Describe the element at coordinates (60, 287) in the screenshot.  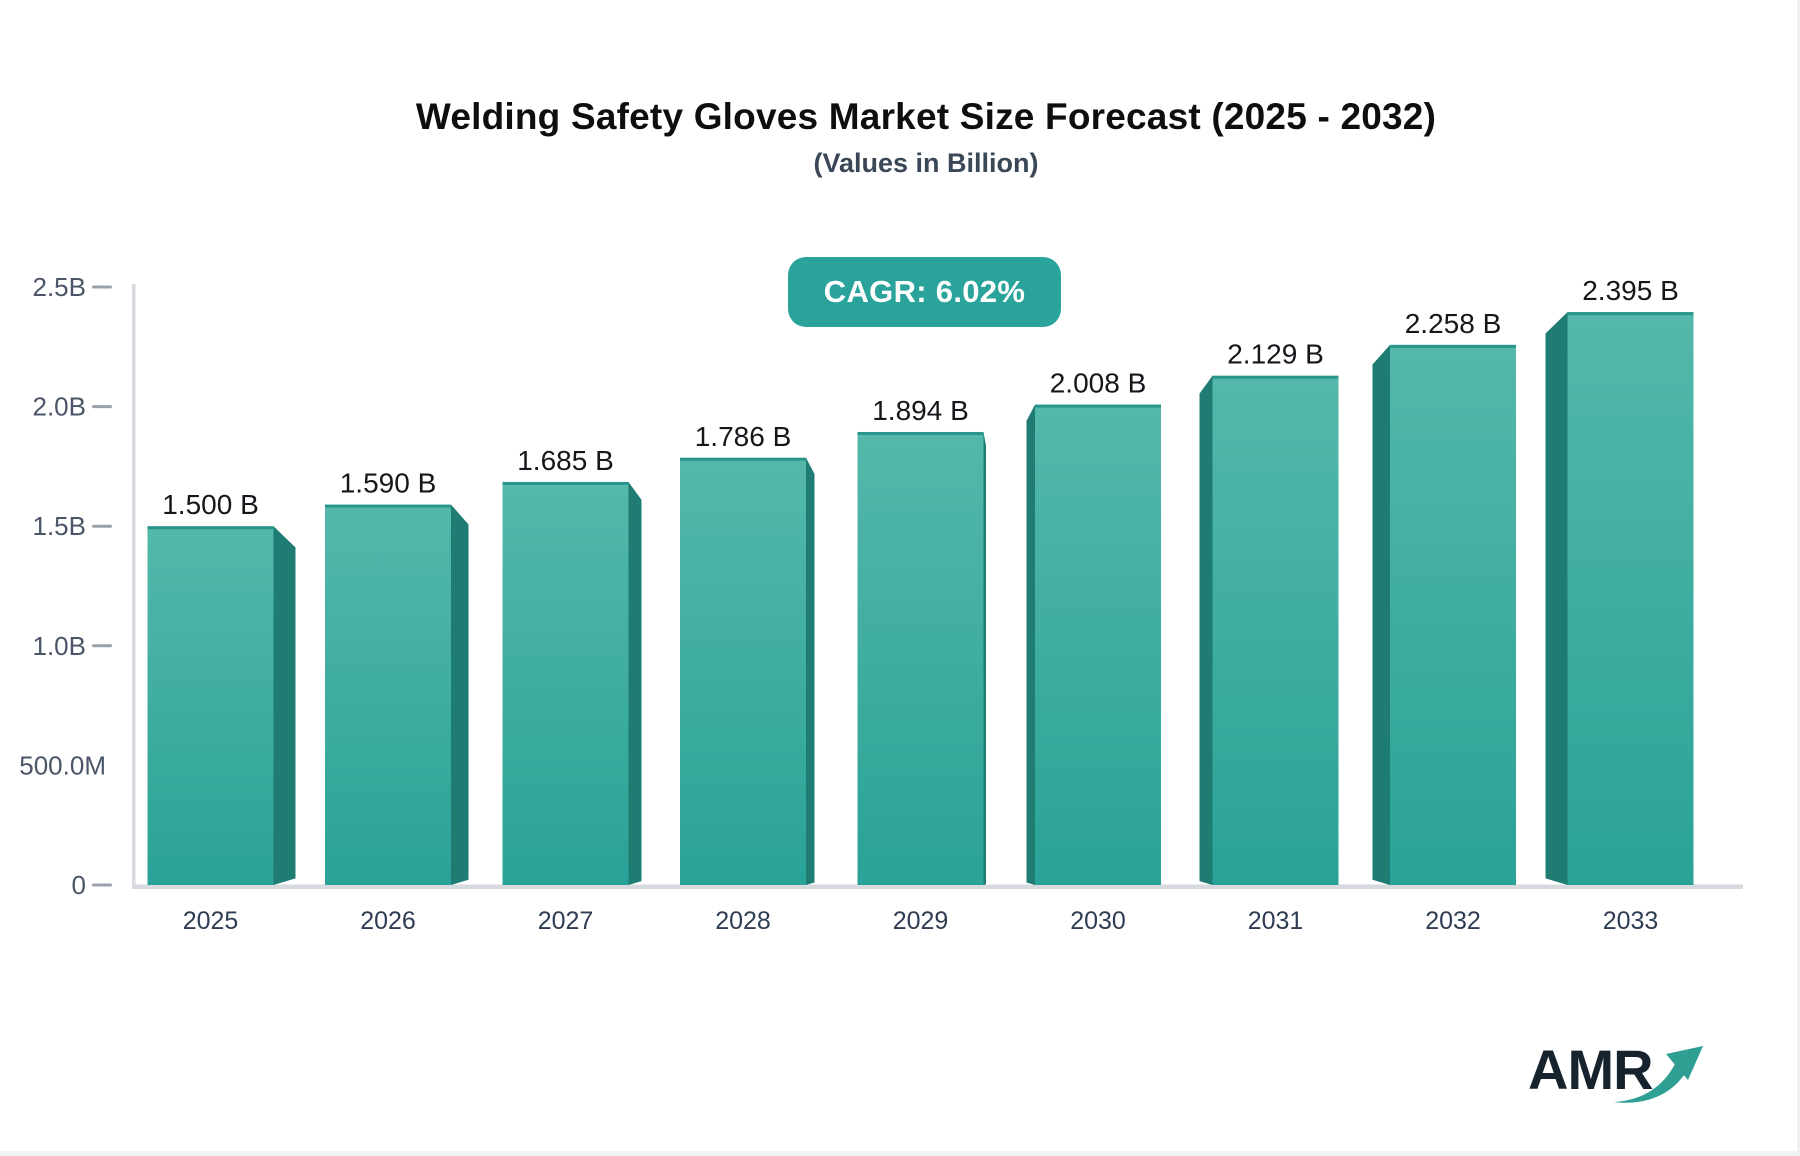
I see `y-tick-label: 2.5B` at that location.